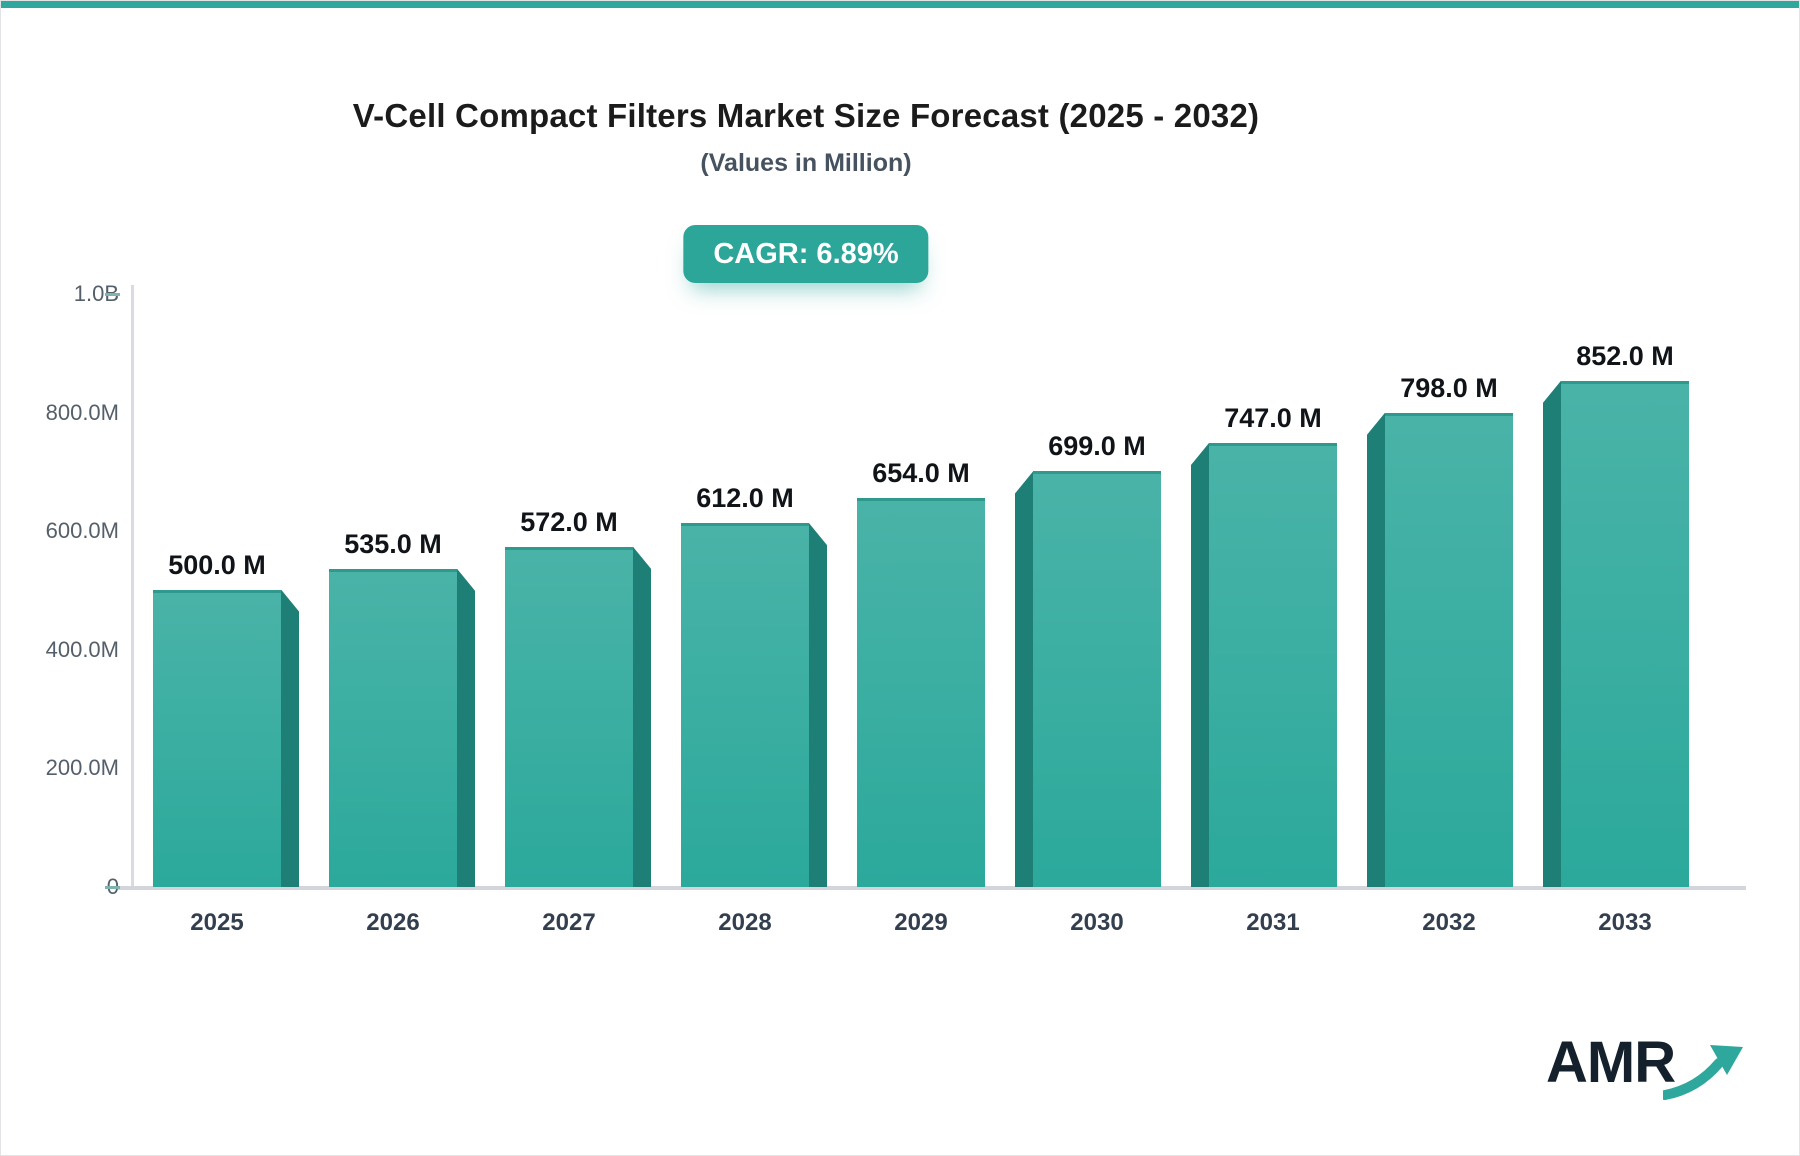 The height and width of the screenshot is (1156, 1800). Describe the element at coordinates (82, 768) in the screenshot. I see `y-axis-tick-label: 200.0M` at that location.